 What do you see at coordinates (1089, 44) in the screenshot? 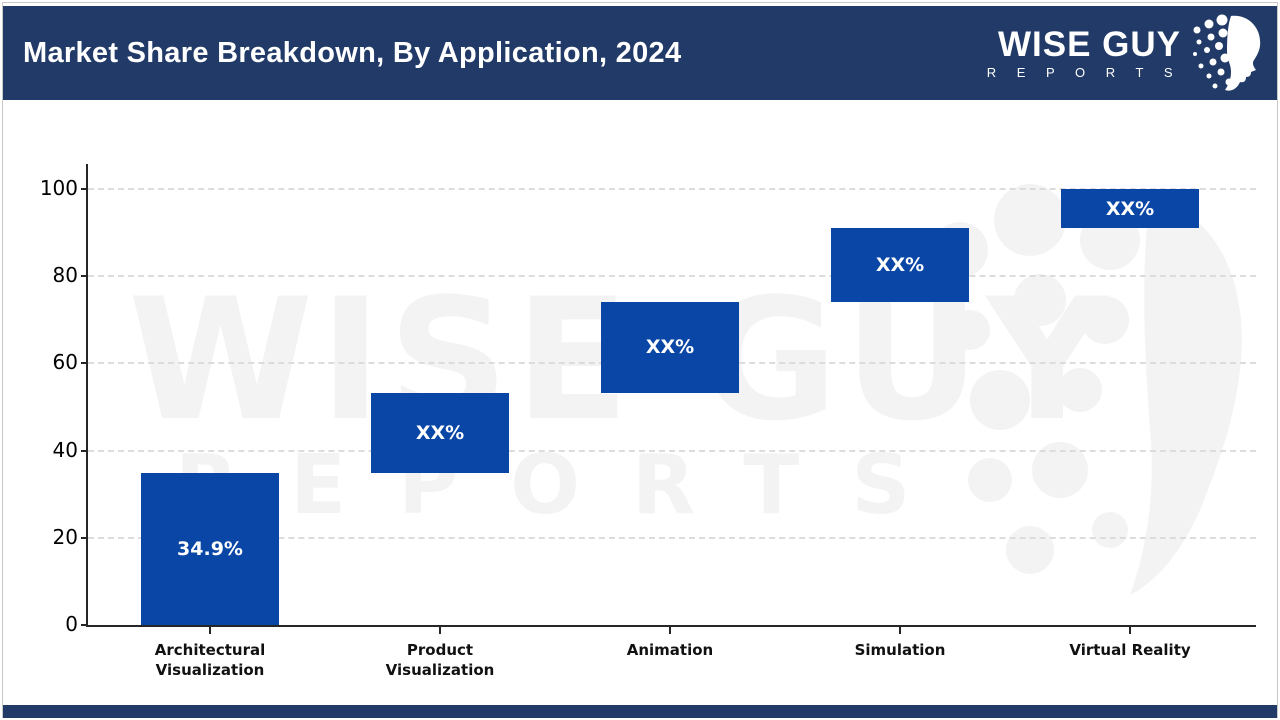
I see `brand-name: WISE GUY` at bounding box center [1089, 44].